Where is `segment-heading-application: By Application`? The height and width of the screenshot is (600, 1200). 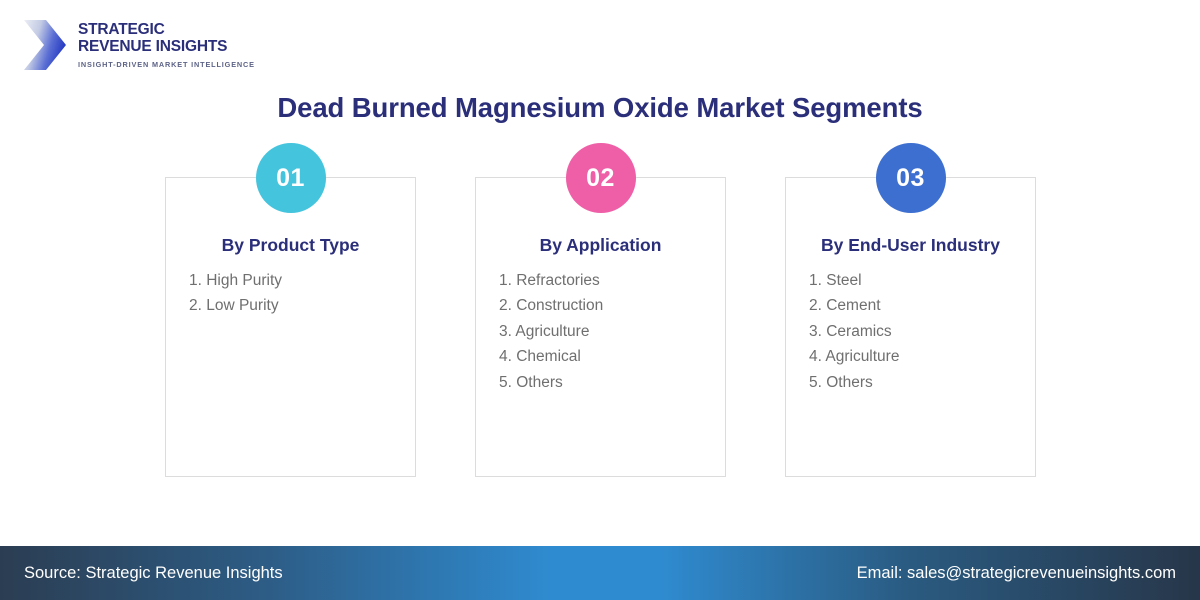
segment-heading-application: By Application is located at coordinates (600, 245).